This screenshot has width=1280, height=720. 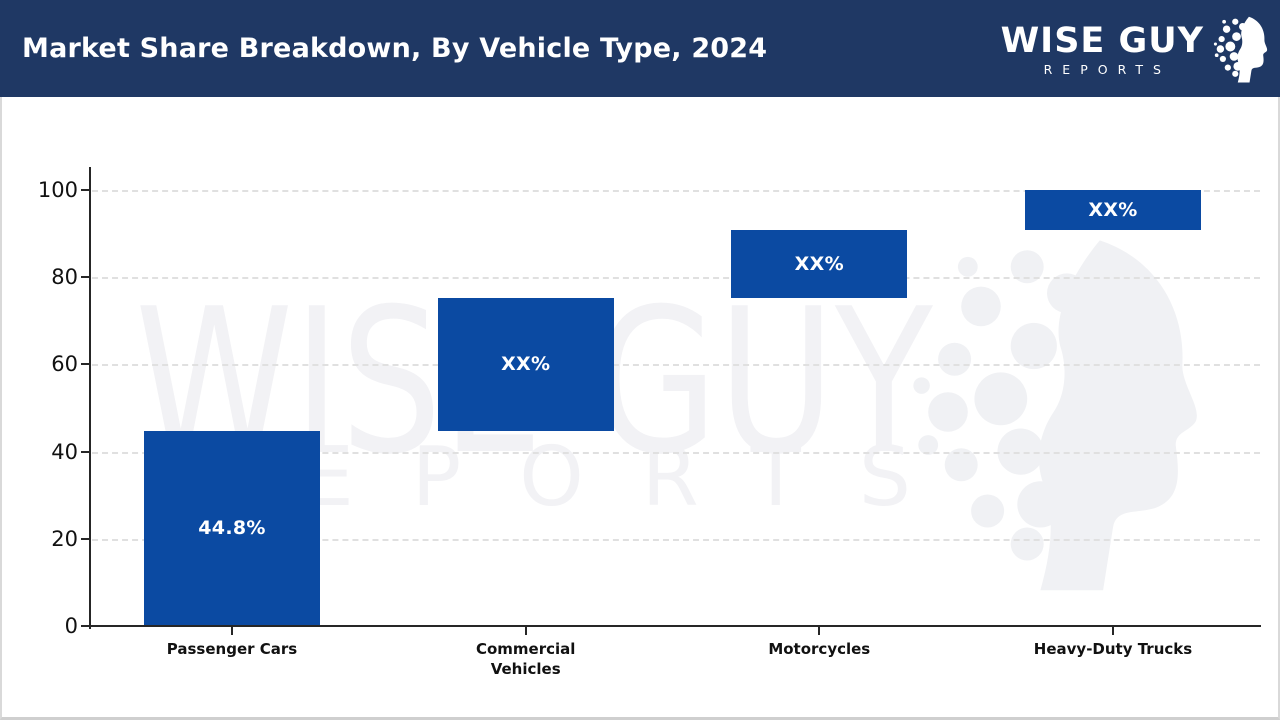 I want to click on y-tick-label-100: 100, so click(x=57, y=189).